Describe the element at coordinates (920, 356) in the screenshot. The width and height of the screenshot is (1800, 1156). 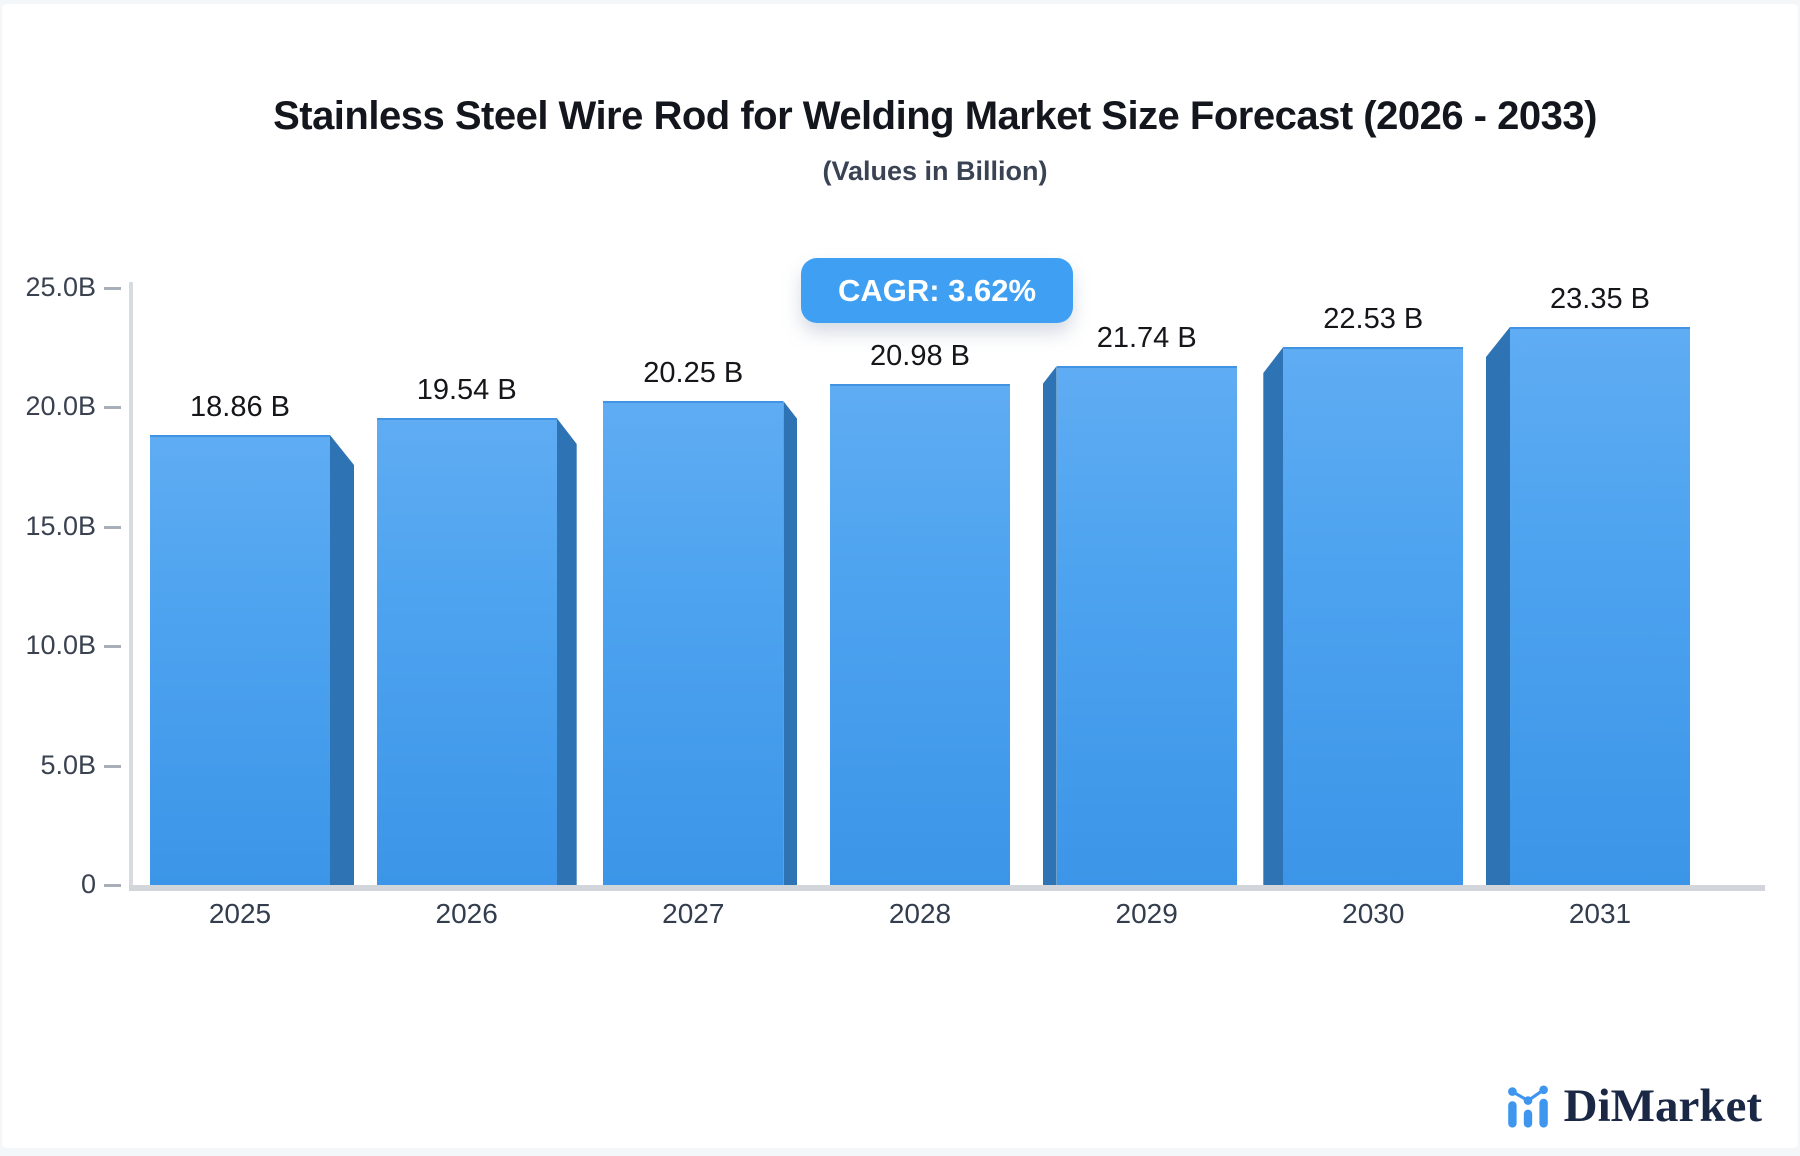
I see `bar-value-label: 20.98 B` at that location.